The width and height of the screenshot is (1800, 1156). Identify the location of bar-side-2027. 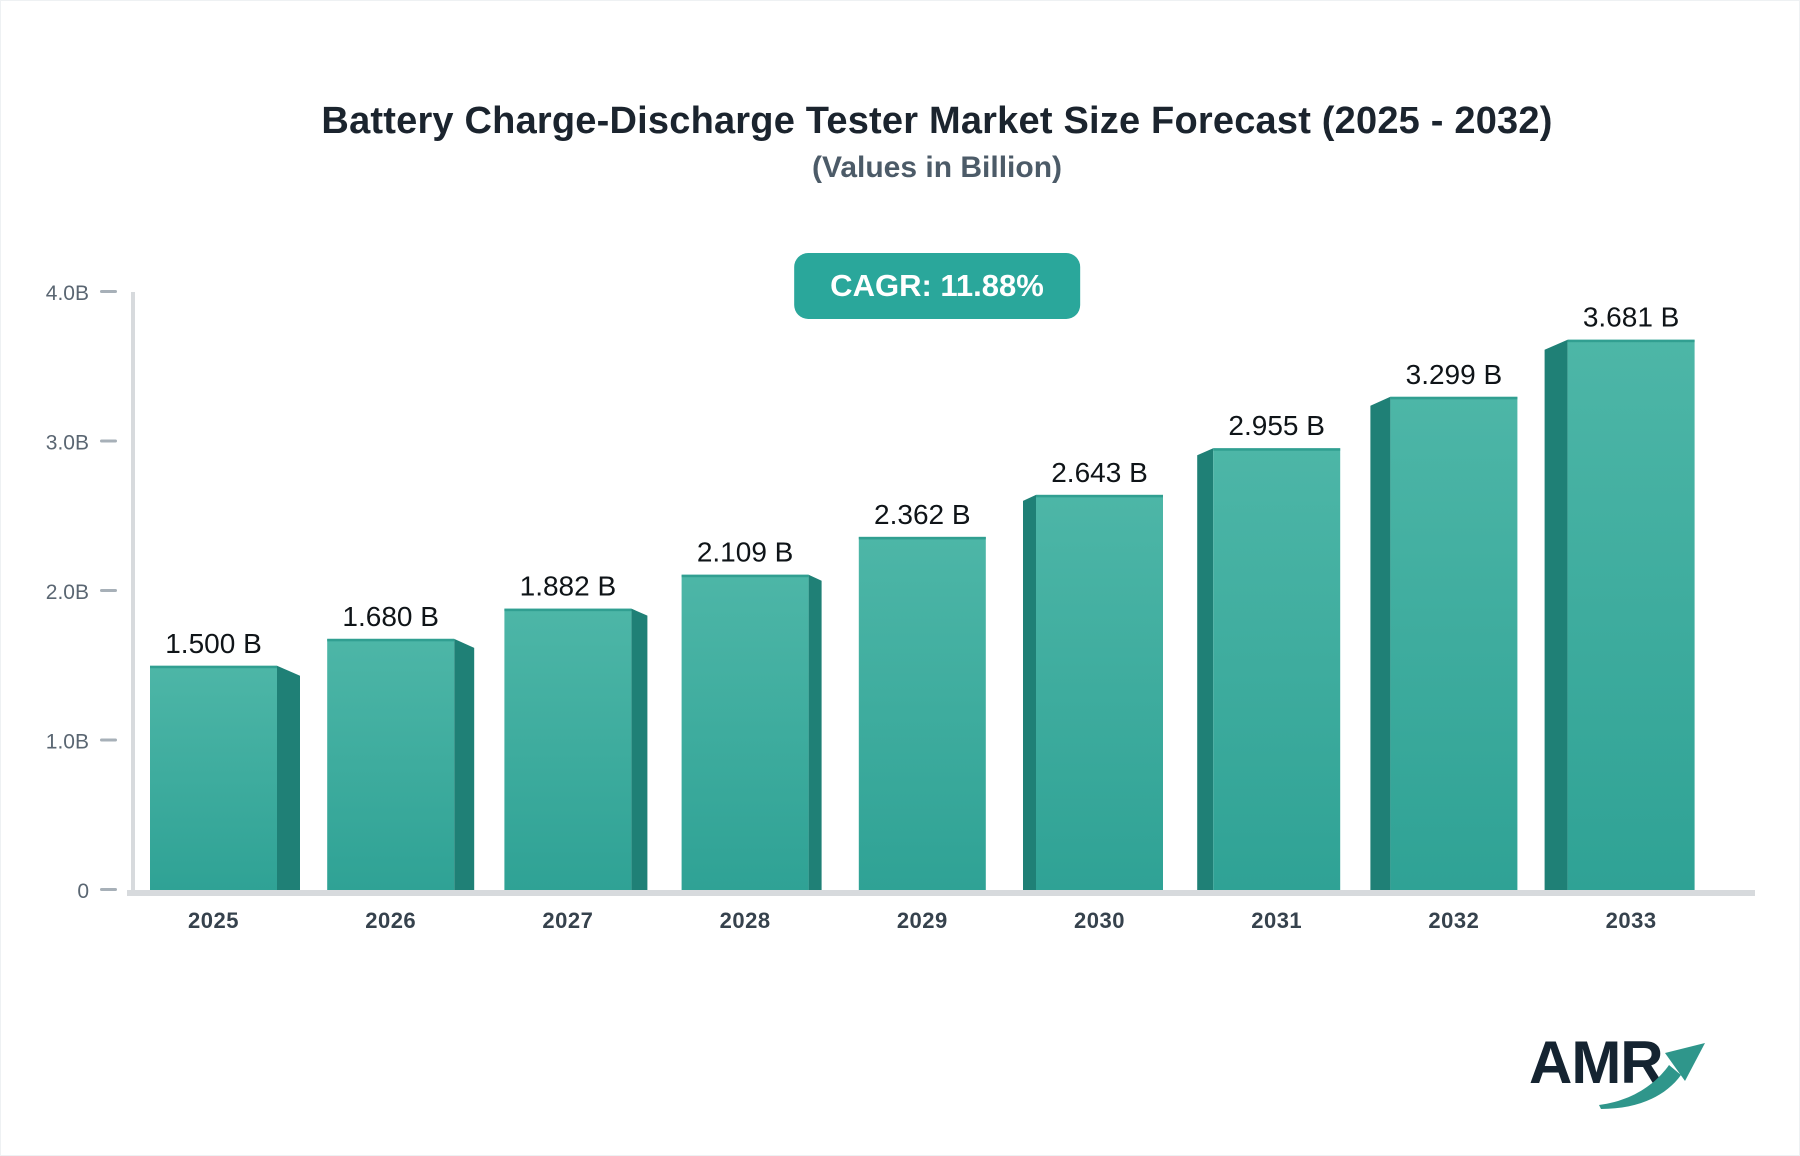
(639, 749).